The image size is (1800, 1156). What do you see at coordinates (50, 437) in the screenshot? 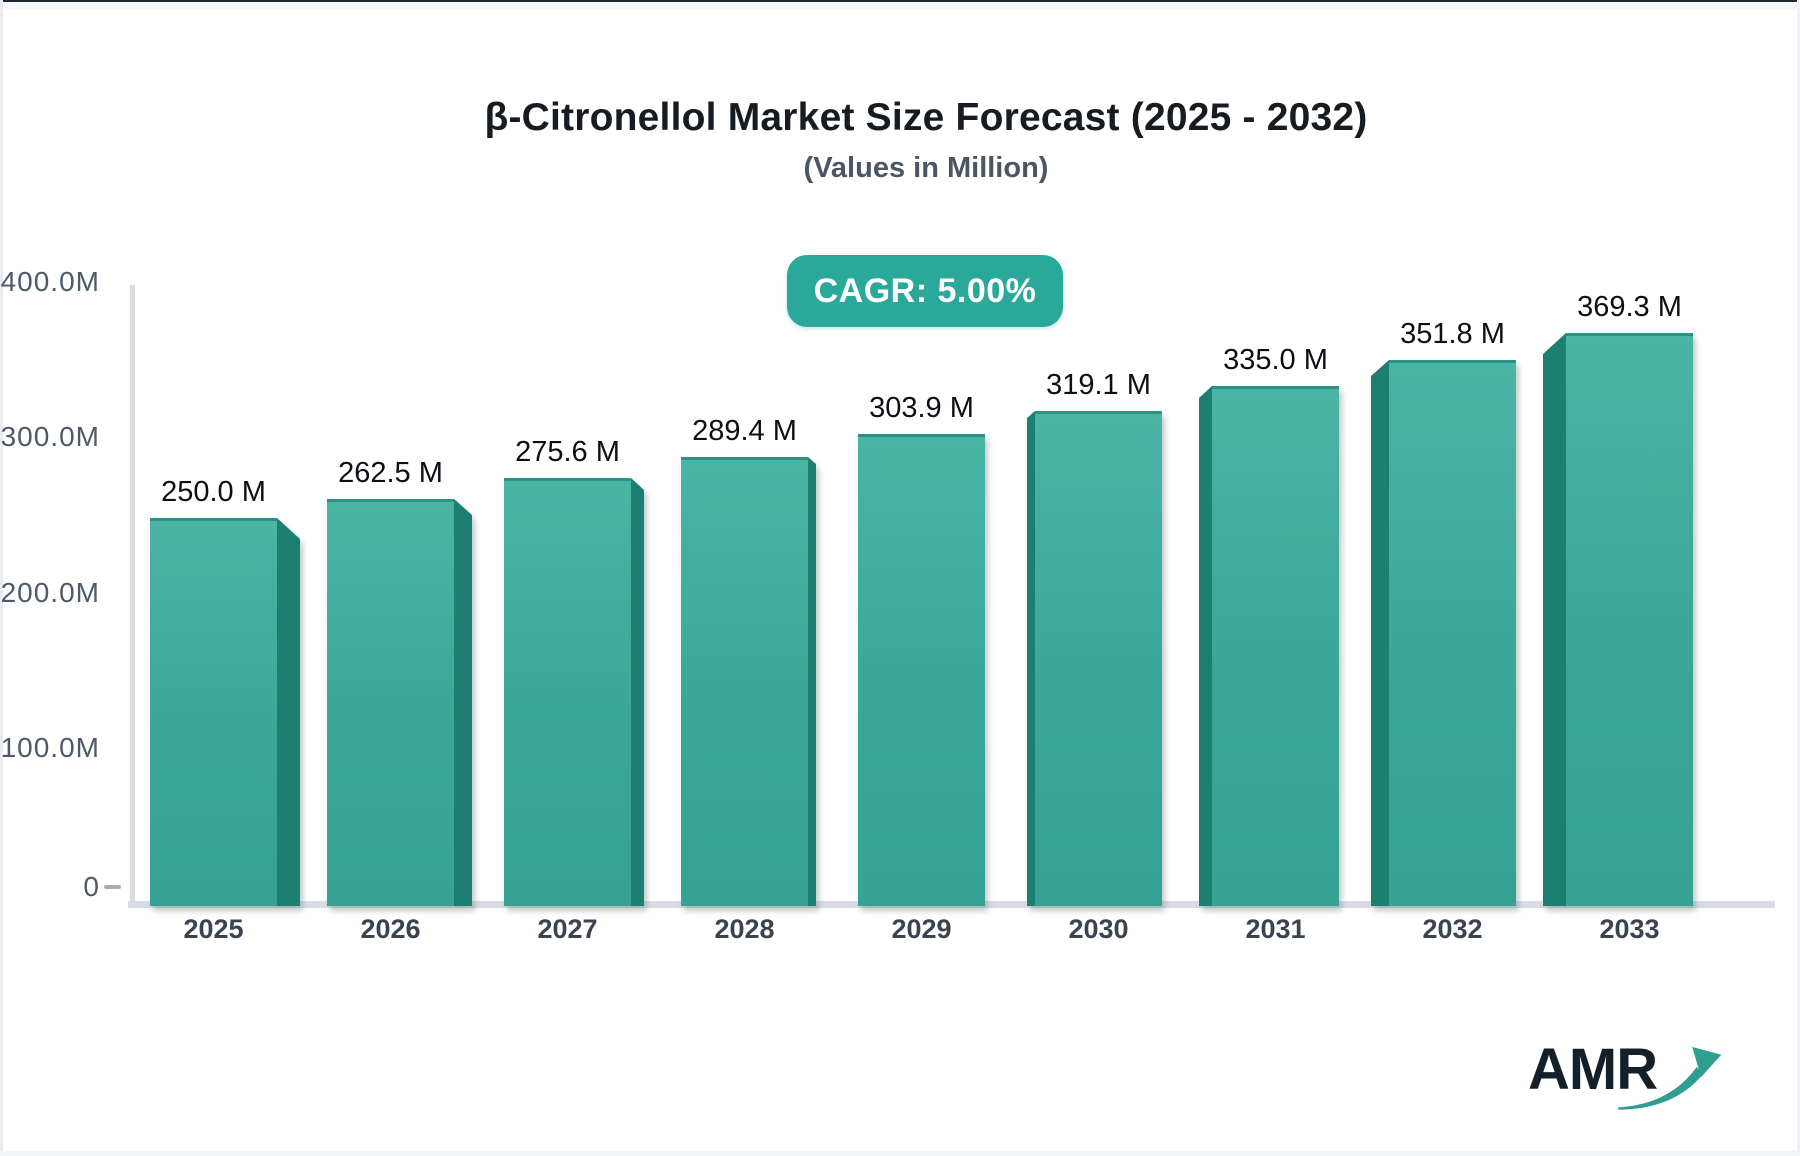
I see `y-axis-tick-label: 300.0M` at bounding box center [50, 437].